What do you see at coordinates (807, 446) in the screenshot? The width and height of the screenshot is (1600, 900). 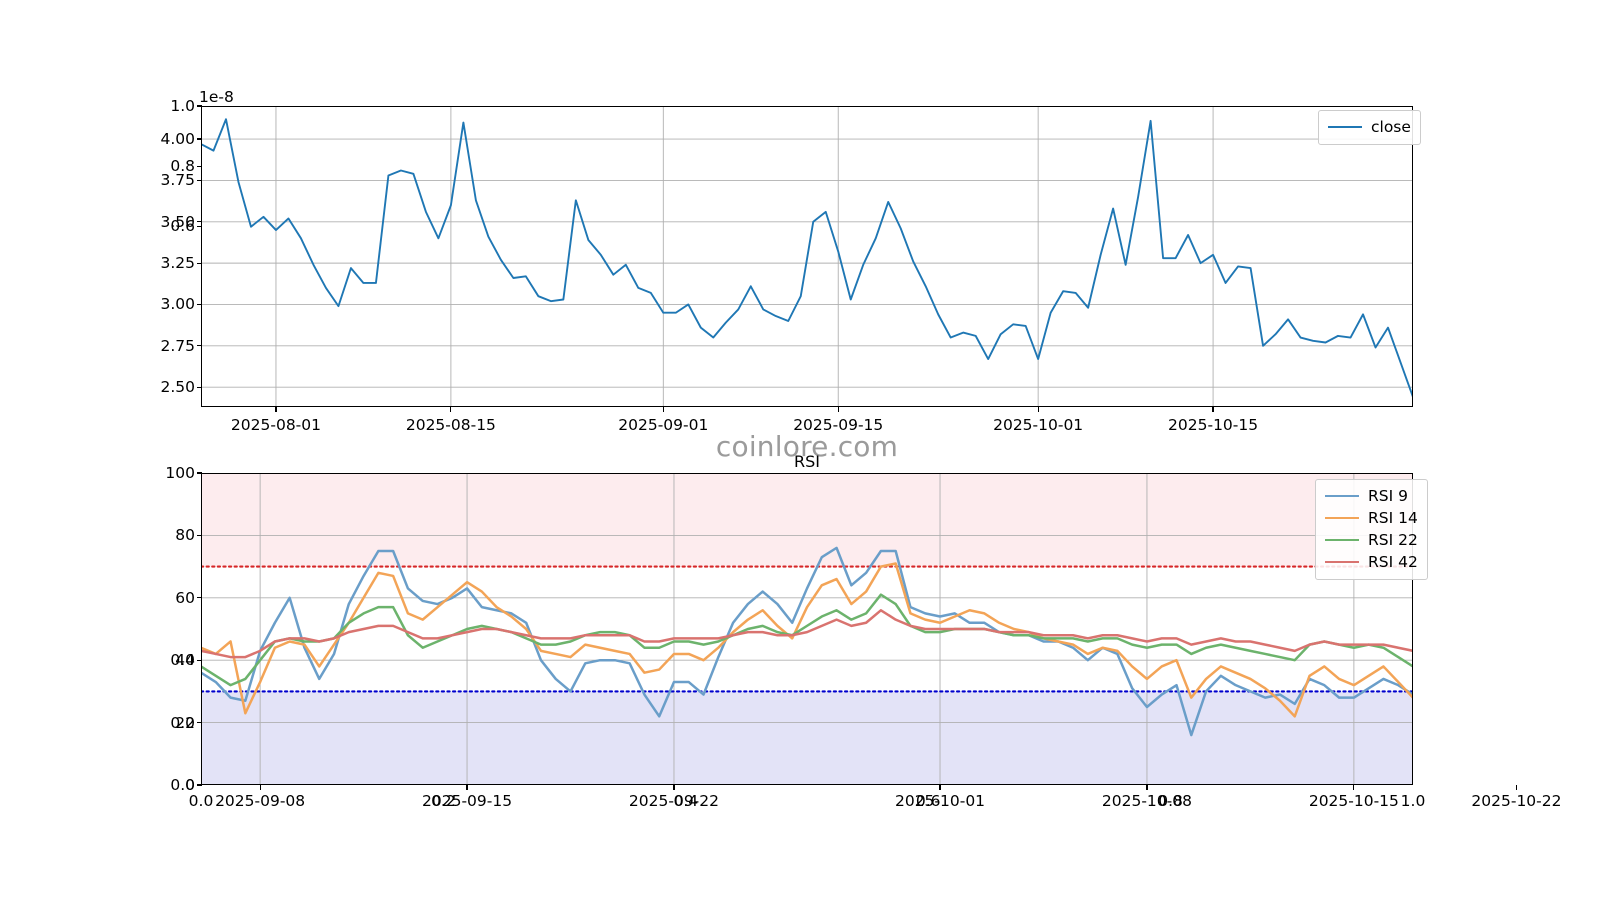 I see `watermark: coinlore.com` at bounding box center [807, 446].